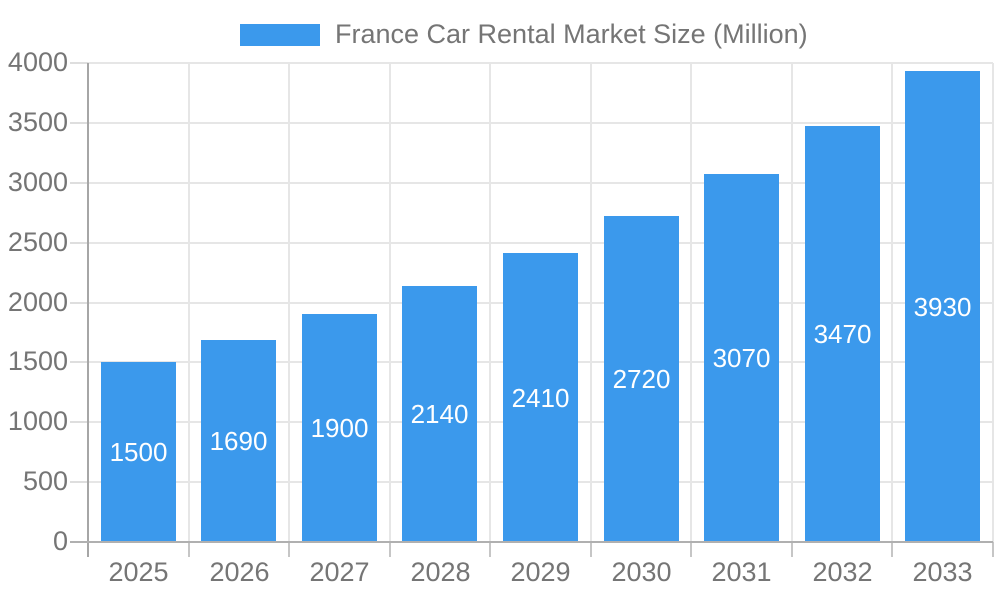 Image resolution: width=1000 pixels, height=600 pixels. Describe the element at coordinates (571, 34) in the screenshot. I see `legend-label: France Car Rental Market Size (Million)` at that location.